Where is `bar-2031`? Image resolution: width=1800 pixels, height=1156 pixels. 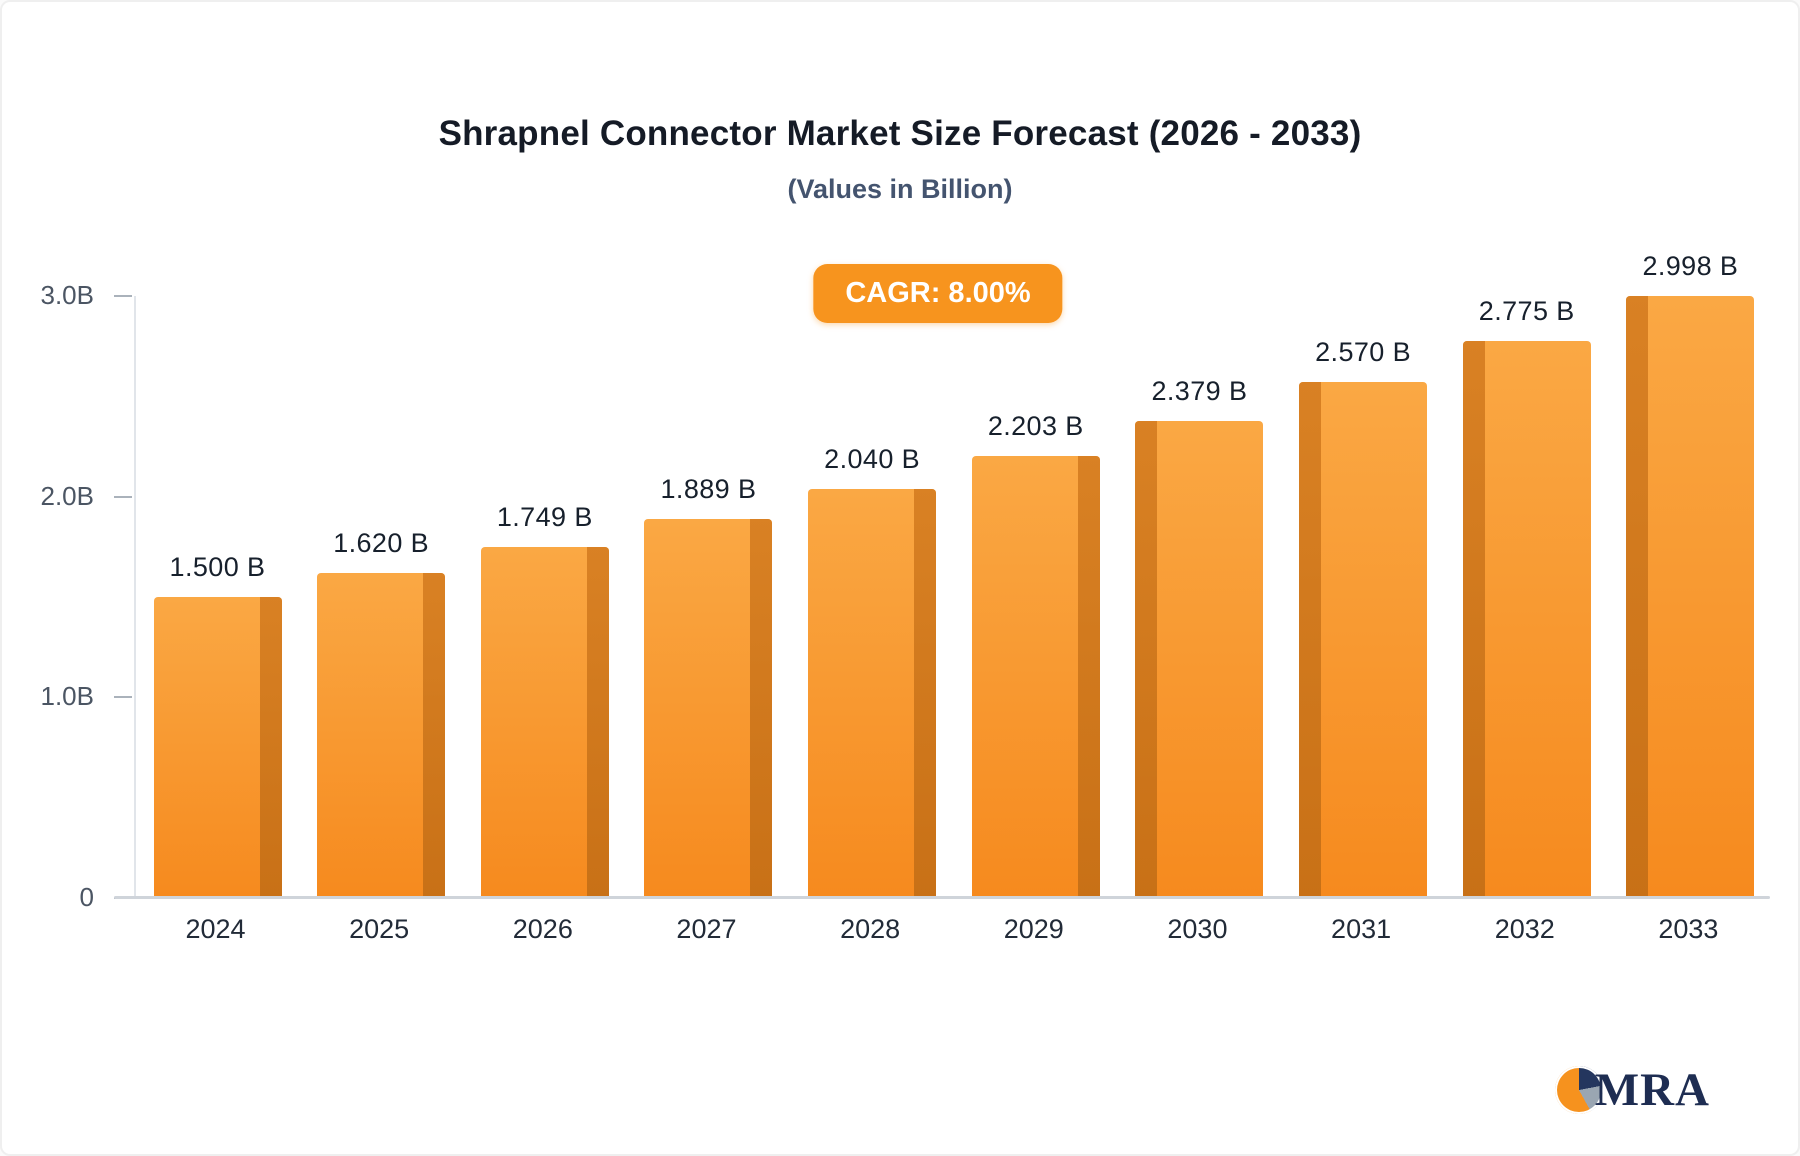
bar-2031 is located at coordinates (1363, 640).